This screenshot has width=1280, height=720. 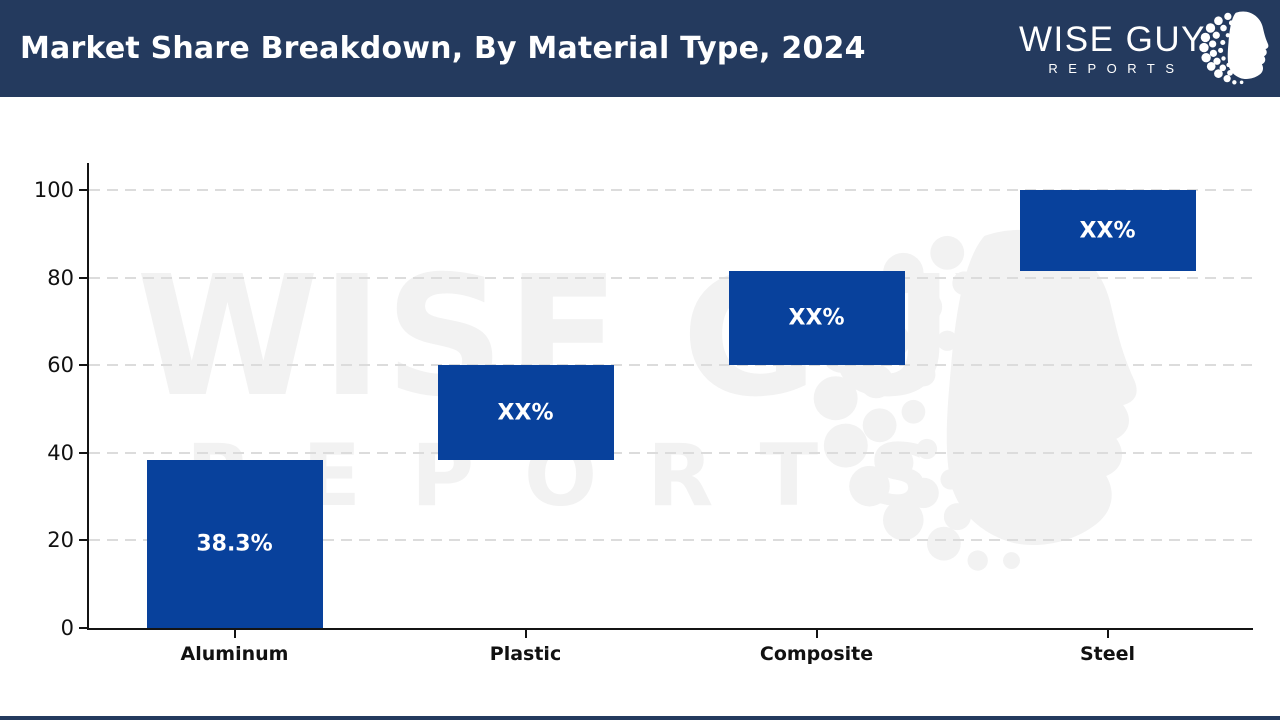 I want to click on brand-wordmark: WISE GUY, so click(x=1112, y=39).